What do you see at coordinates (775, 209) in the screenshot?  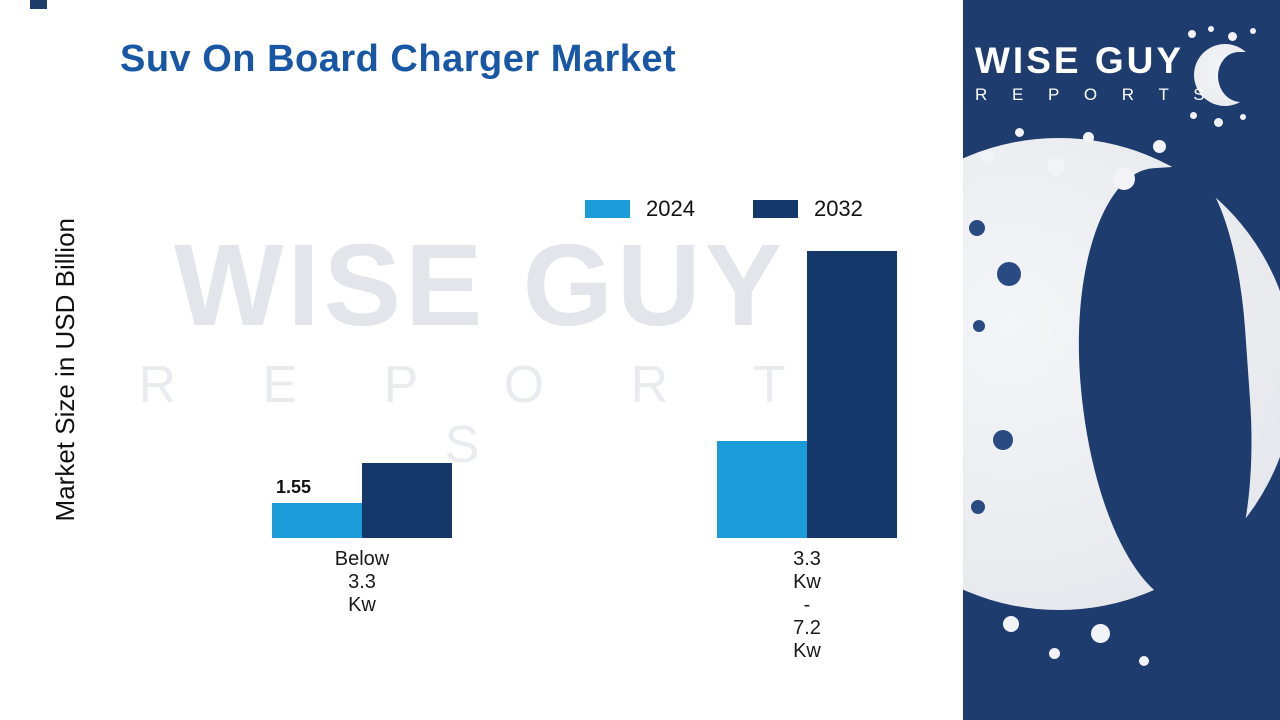 I see `legend-swatch-2032` at bounding box center [775, 209].